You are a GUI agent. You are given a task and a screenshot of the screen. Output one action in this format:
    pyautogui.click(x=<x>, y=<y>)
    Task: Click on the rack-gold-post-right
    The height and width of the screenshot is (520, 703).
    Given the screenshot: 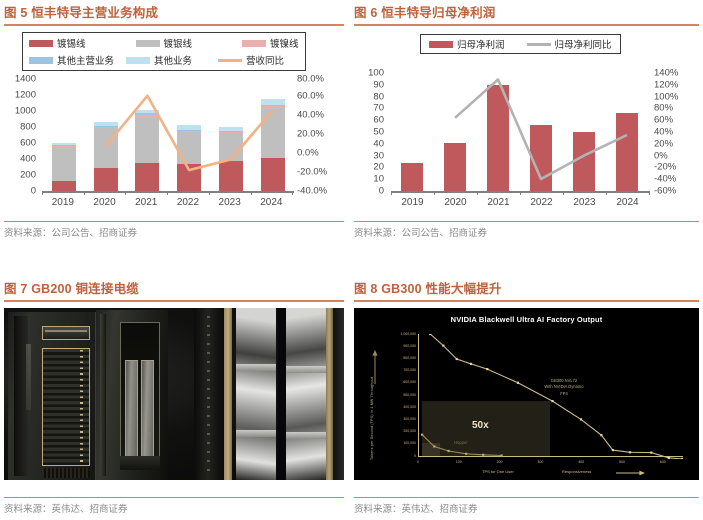 What is the action you would take?
    pyautogui.click(x=329, y=393)
    